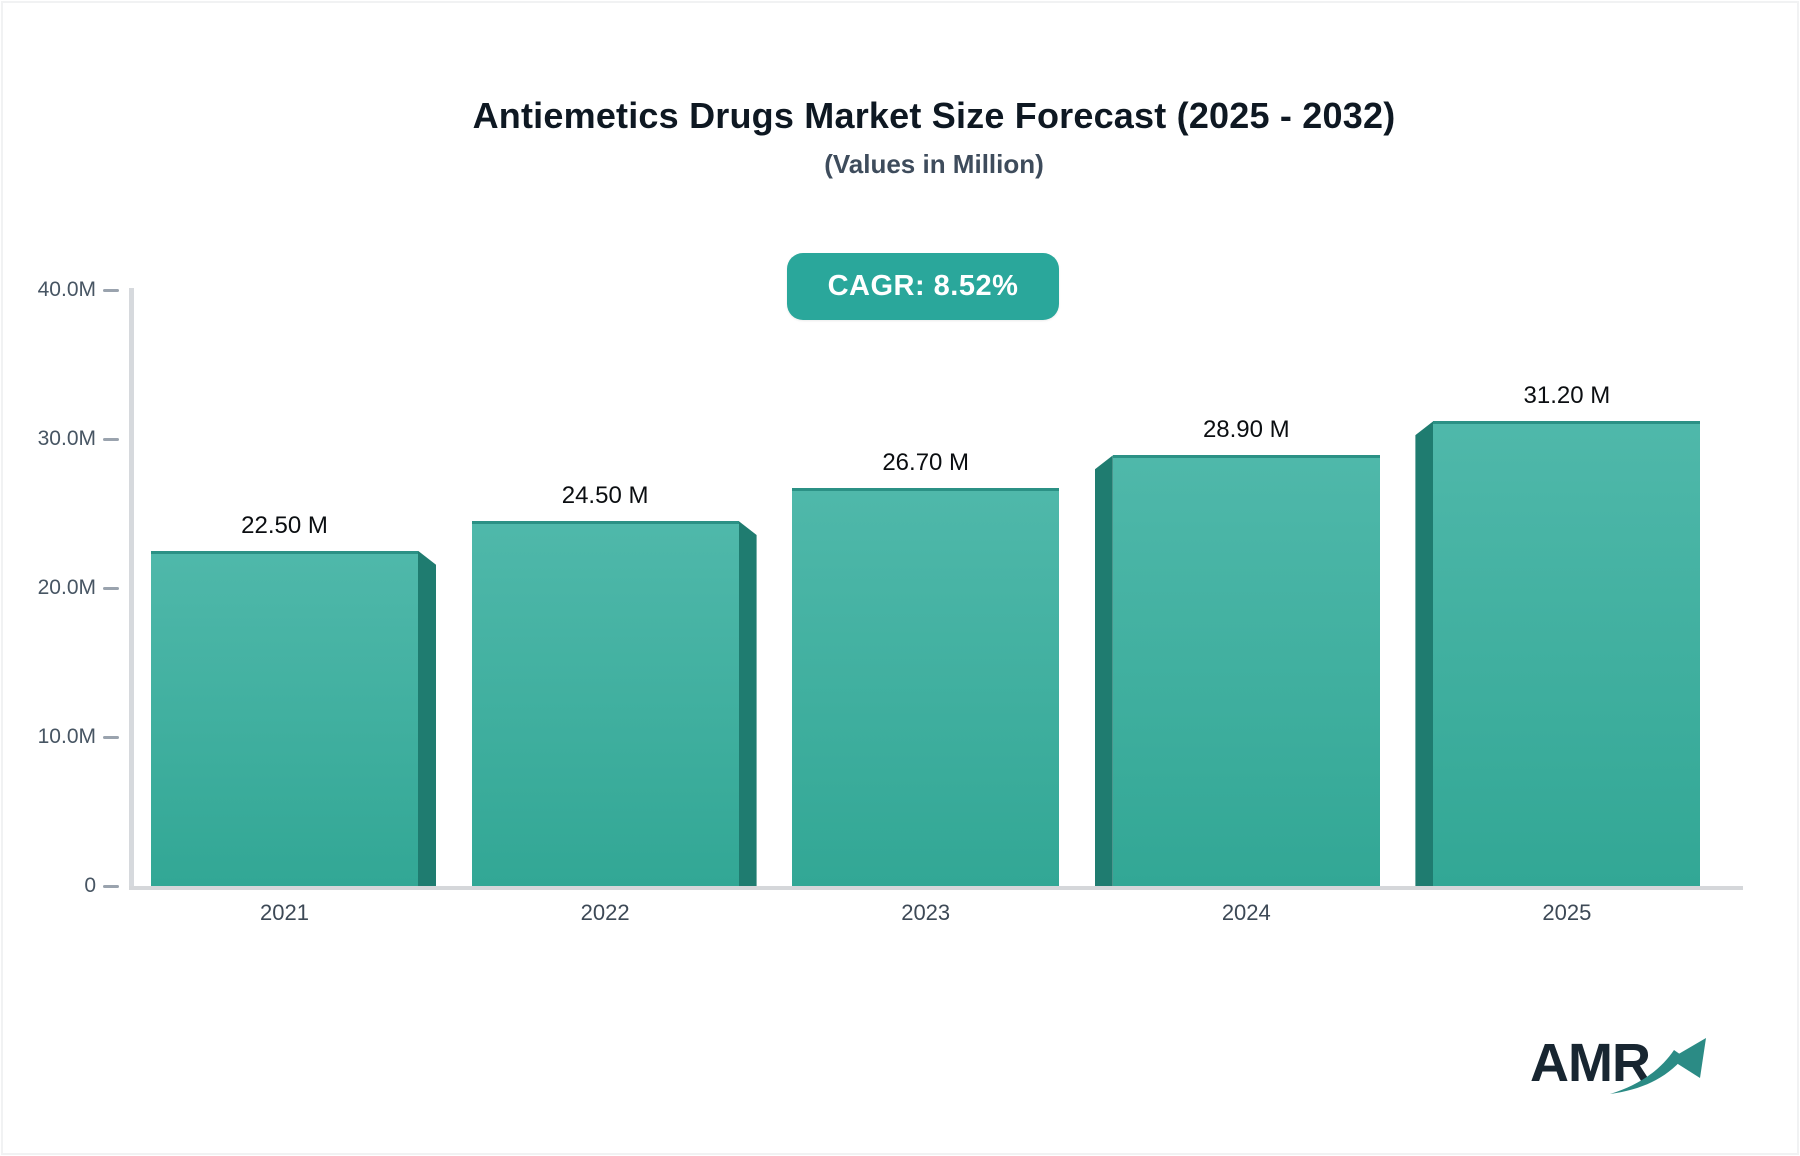  What do you see at coordinates (90, 885) in the screenshot?
I see `y-tick-label: 0` at bounding box center [90, 885].